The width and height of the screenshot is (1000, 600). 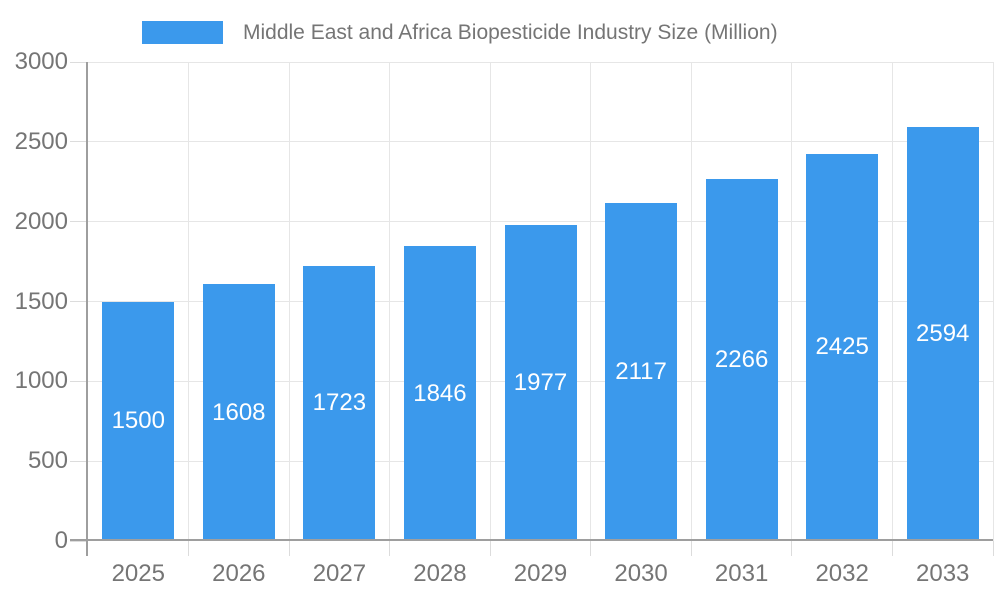 I want to click on bar: 1608, so click(x=238, y=412).